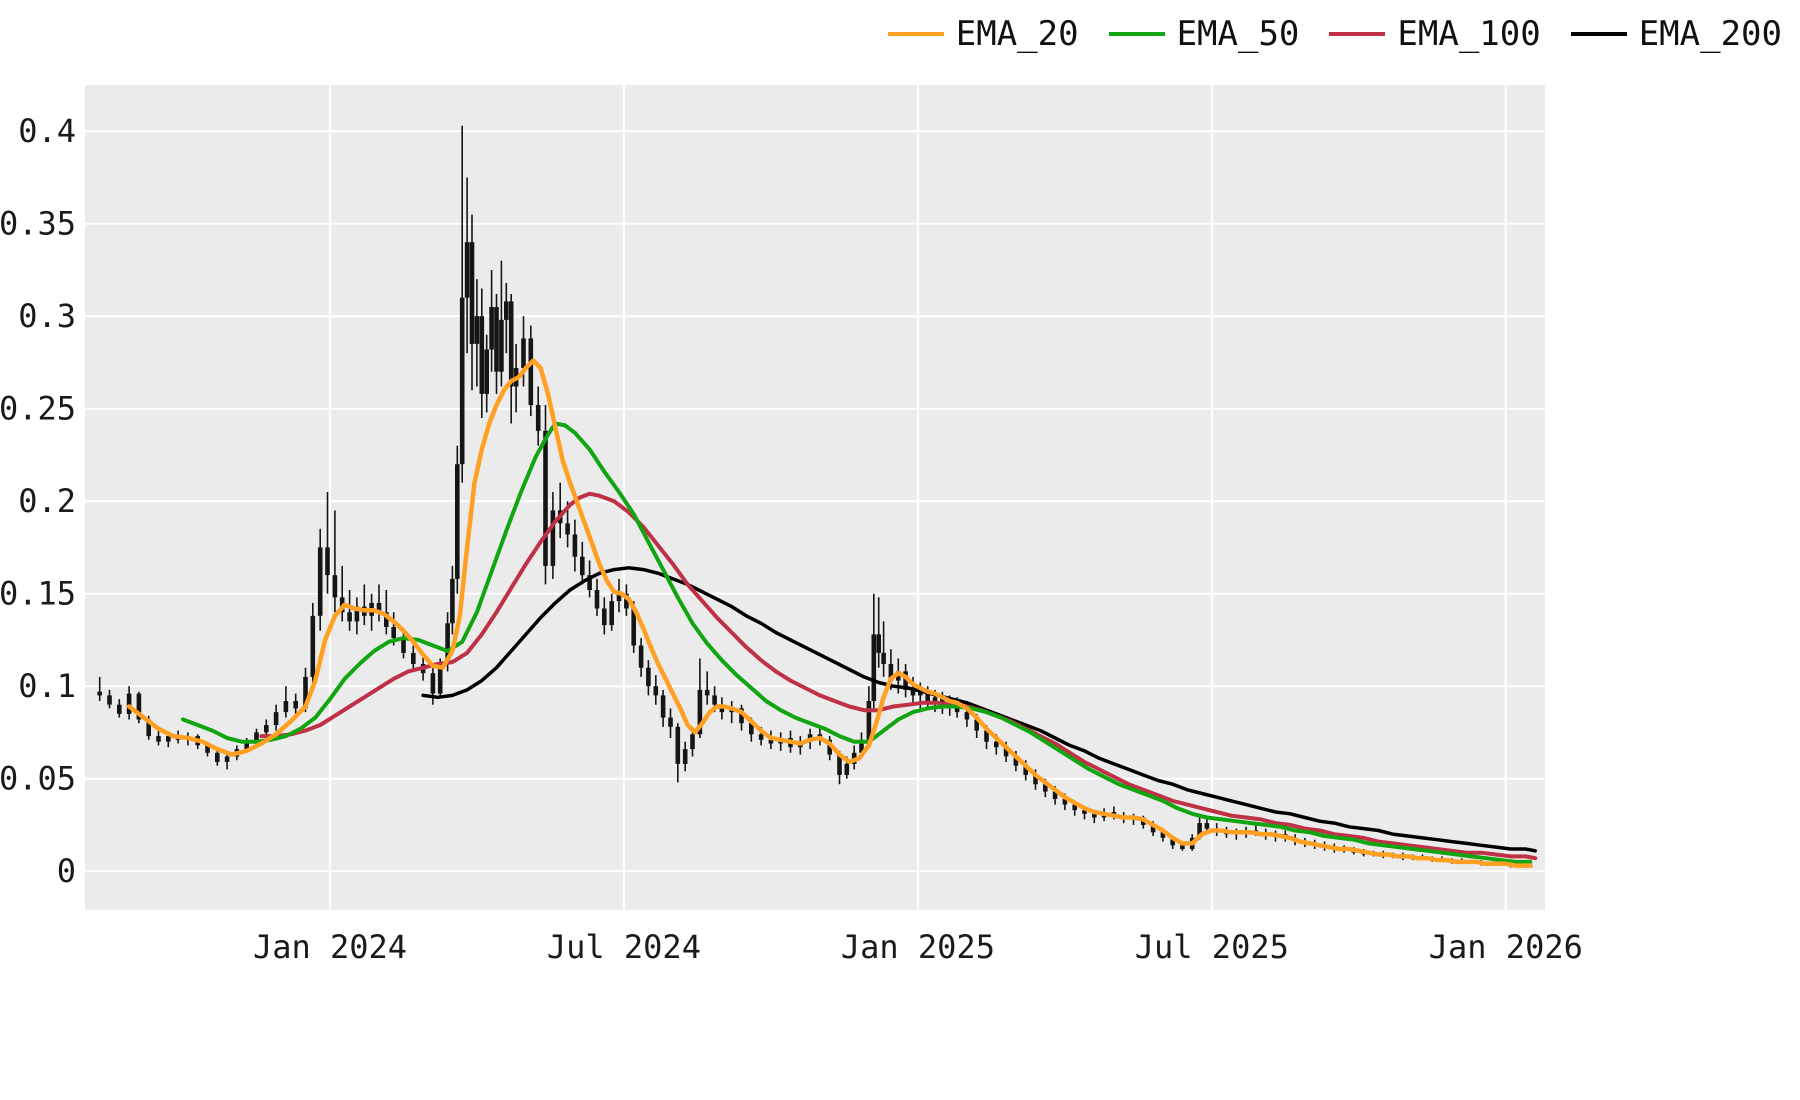 The height and width of the screenshot is (1100, 1800). What do you see at coordinates (47, 501) in the screenshot?
I see `svg-text: 0.2` at bounding box center [47, 501].